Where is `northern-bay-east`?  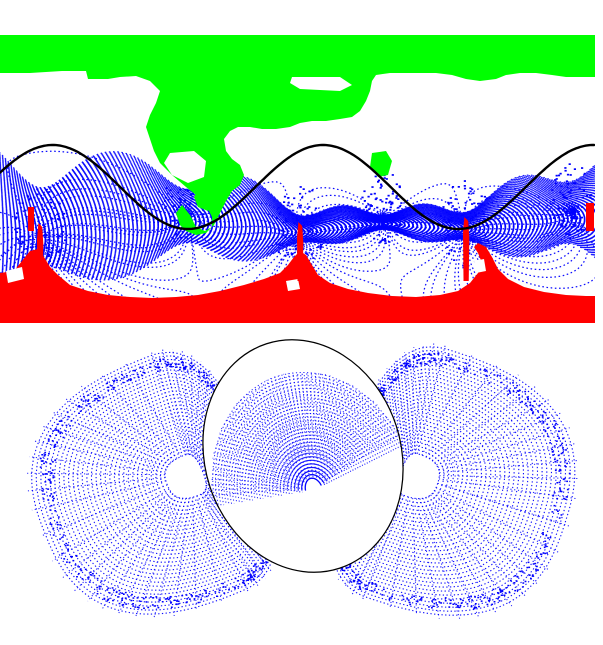
northern-bay-east is located at coordinates (452, 142).